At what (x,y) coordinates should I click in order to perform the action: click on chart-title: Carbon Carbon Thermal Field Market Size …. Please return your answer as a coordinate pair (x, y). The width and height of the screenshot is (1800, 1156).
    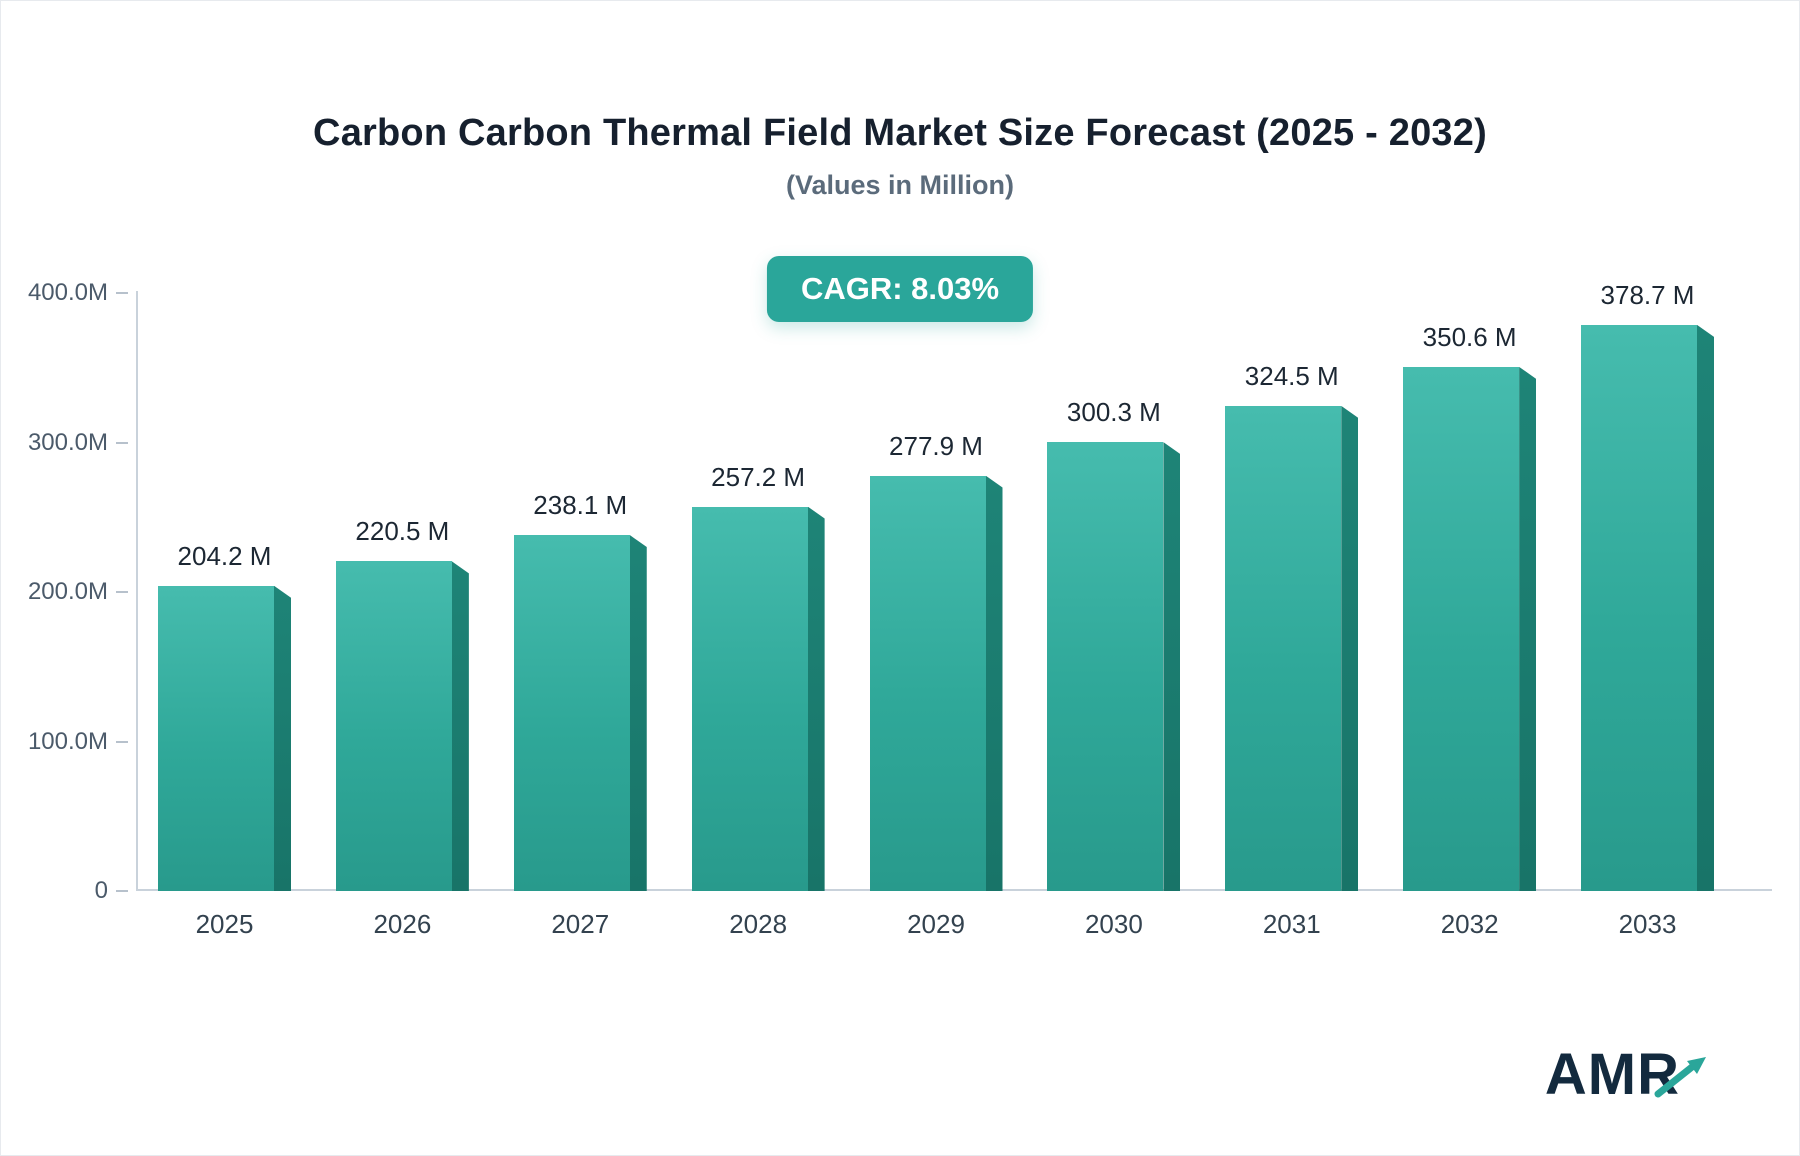
    Looking at the image, I should click on (900, 133).